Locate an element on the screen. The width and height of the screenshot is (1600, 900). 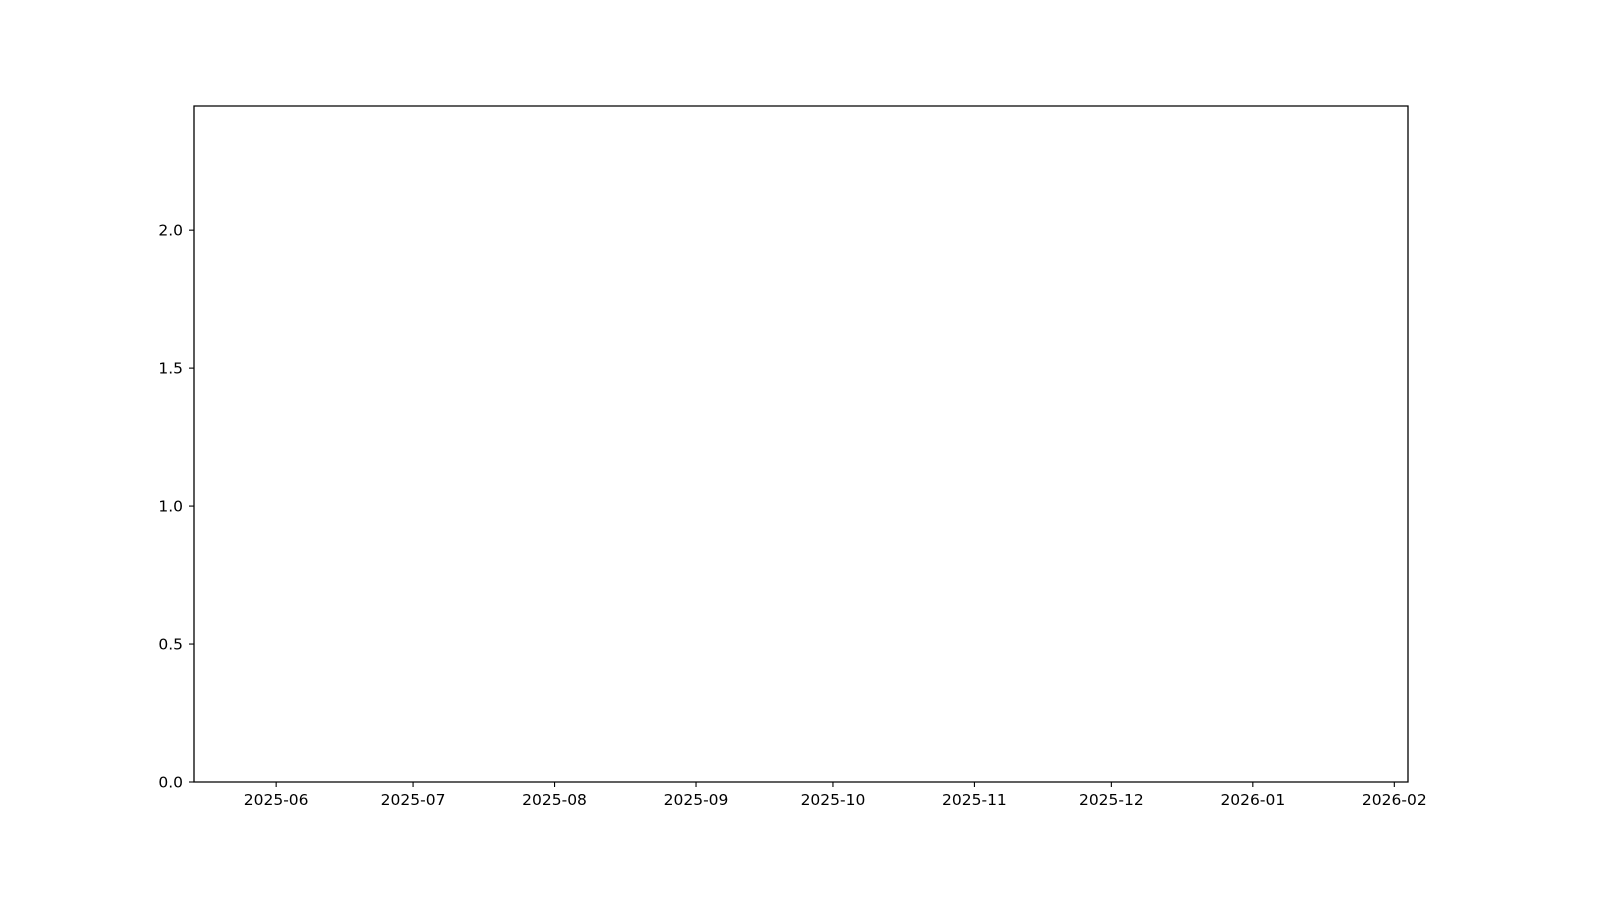
x-tick-label: 2025-08 is located at coordinates (554, 800).